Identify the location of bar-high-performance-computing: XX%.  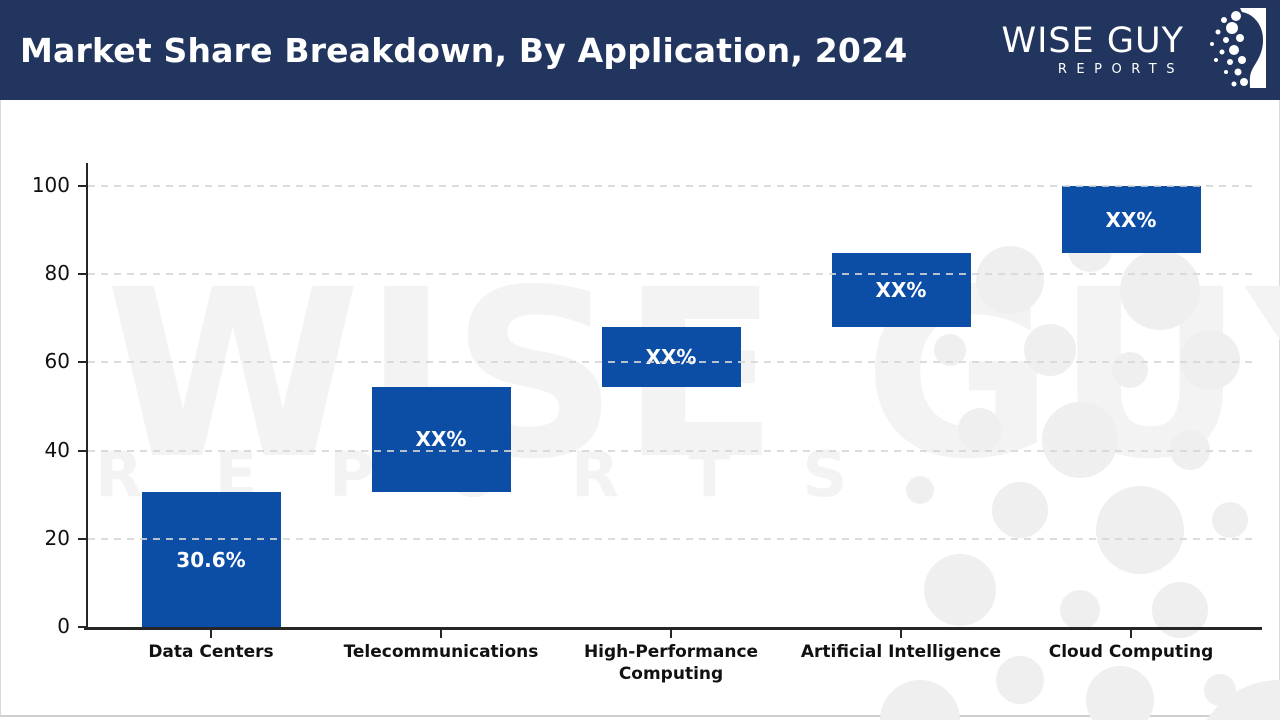
(671, 357).